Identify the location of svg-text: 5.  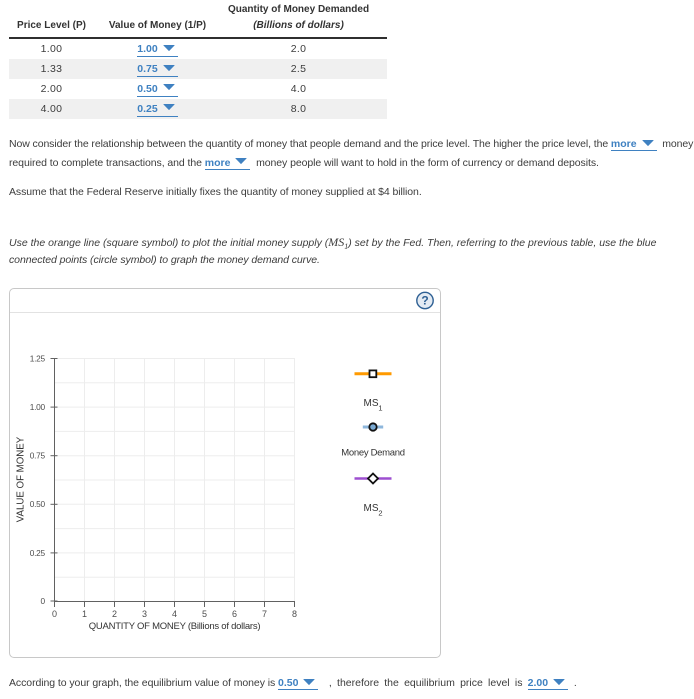
(204, 614).